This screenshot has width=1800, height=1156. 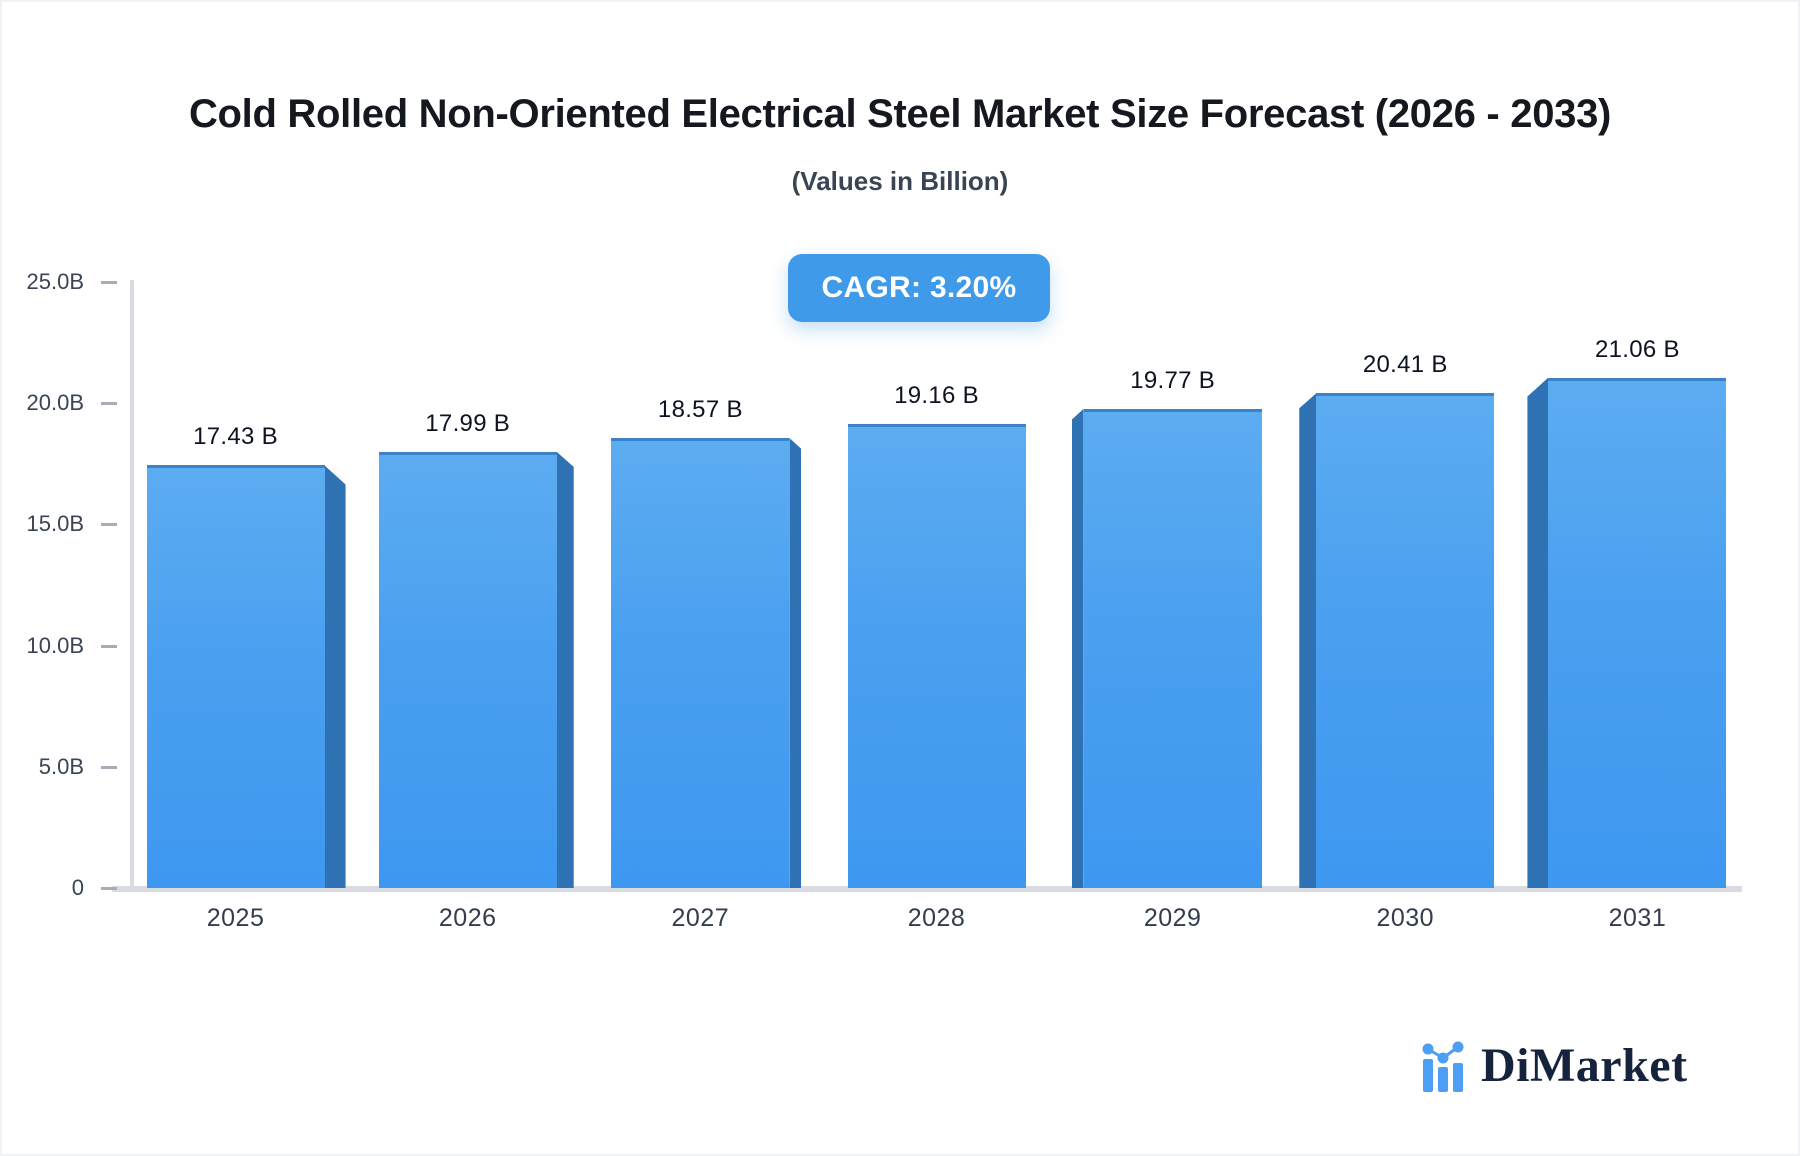 What do you see at coordinates (468, 423) in the screenshot?
I see `bar-value-label: 17.99 B` at bounding box center [468, 423].